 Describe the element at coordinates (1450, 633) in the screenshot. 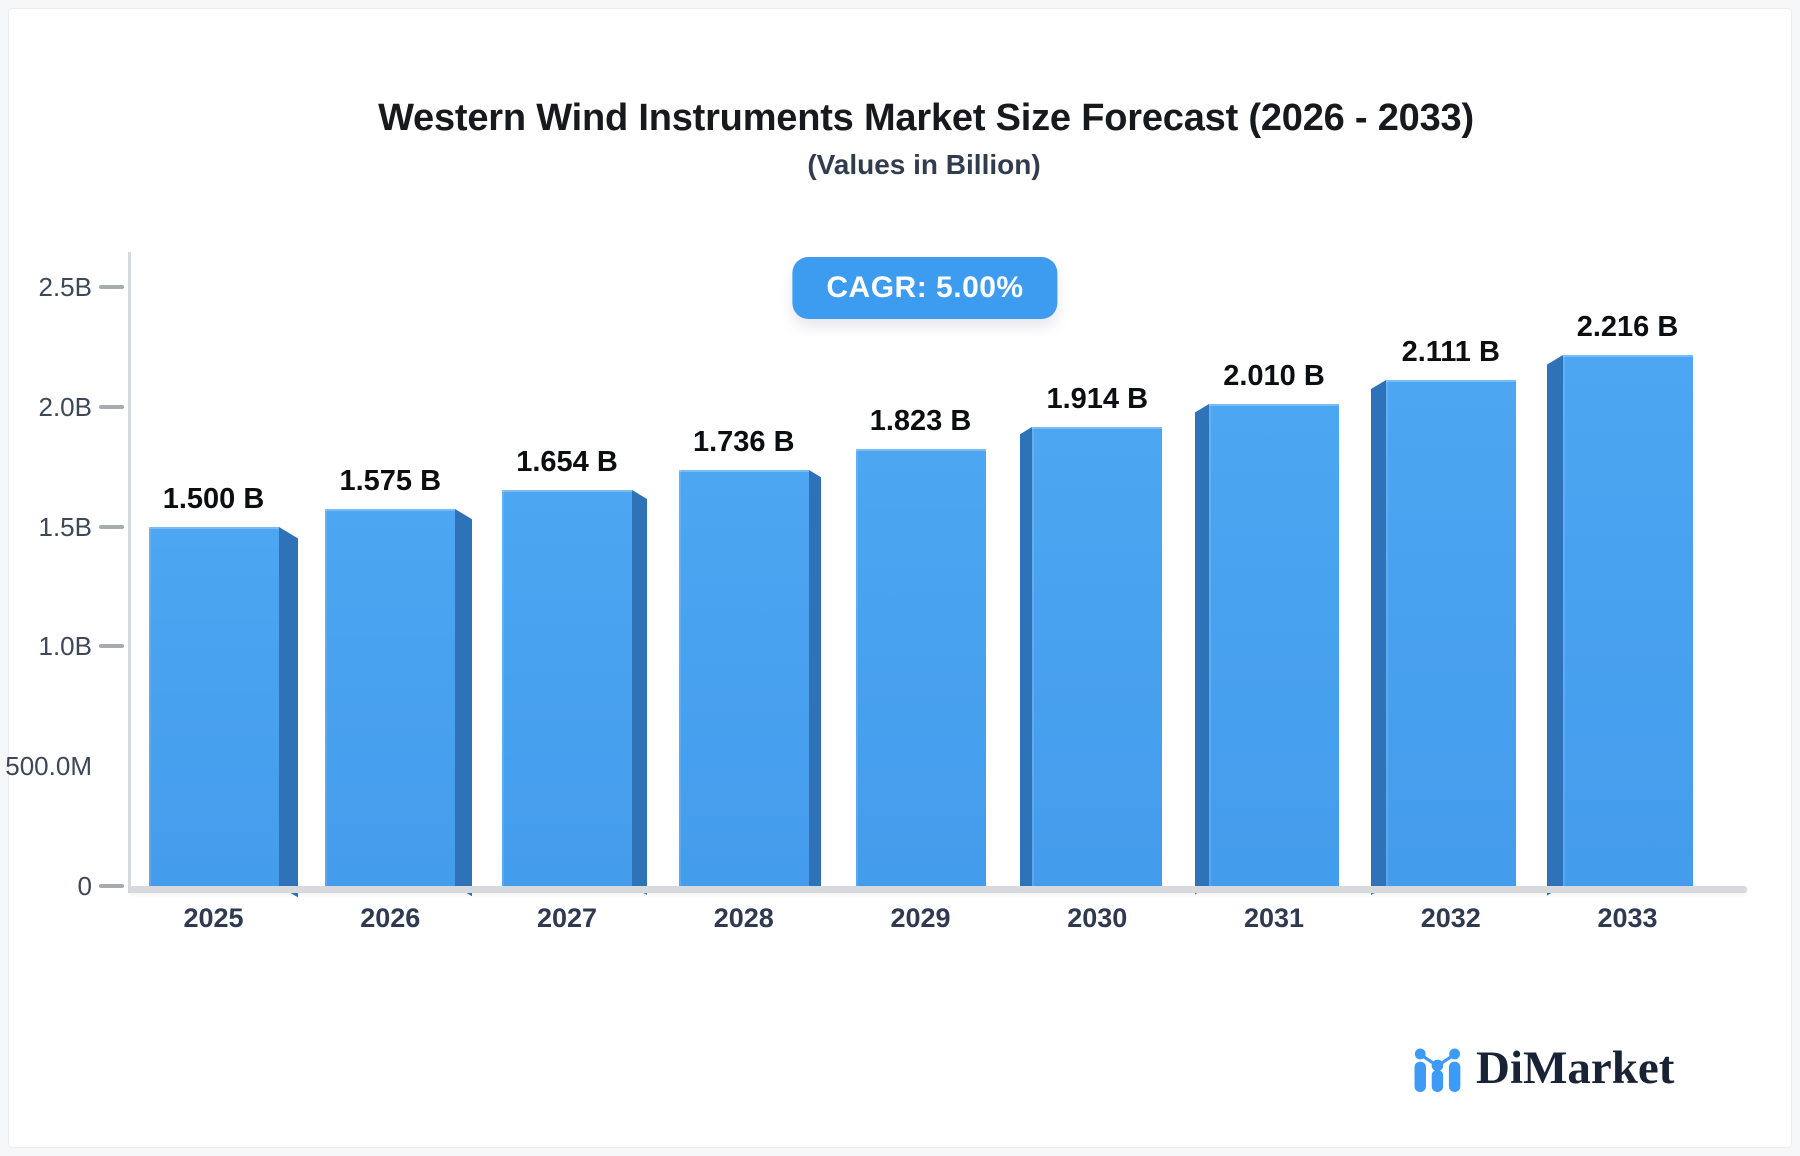

I see `bar-2032` at that location.